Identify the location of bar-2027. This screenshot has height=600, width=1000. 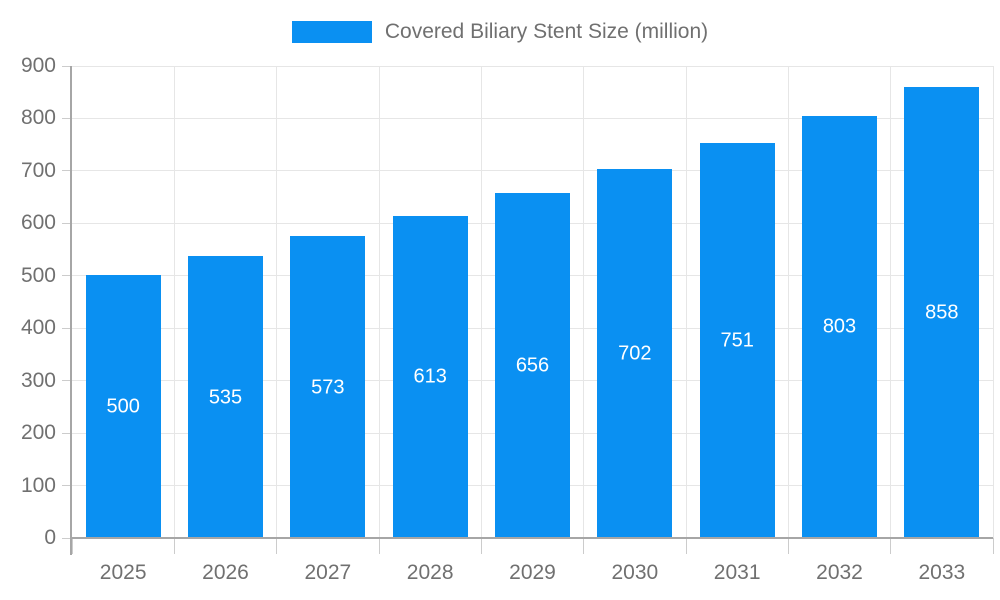
(327, 386).